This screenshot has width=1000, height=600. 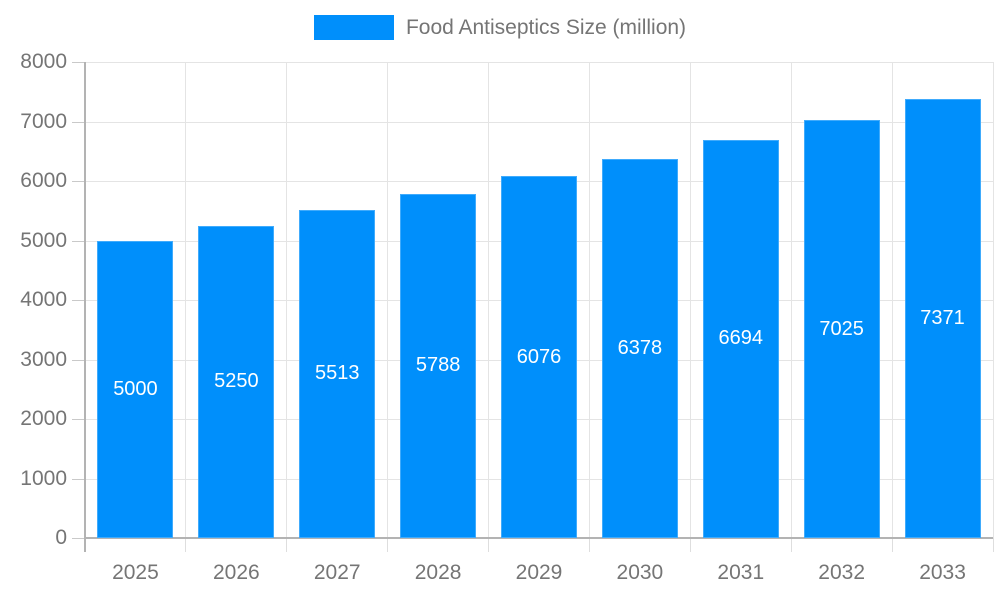 I want to click on x-tick-label: 2025, so click(x=135, y=572).